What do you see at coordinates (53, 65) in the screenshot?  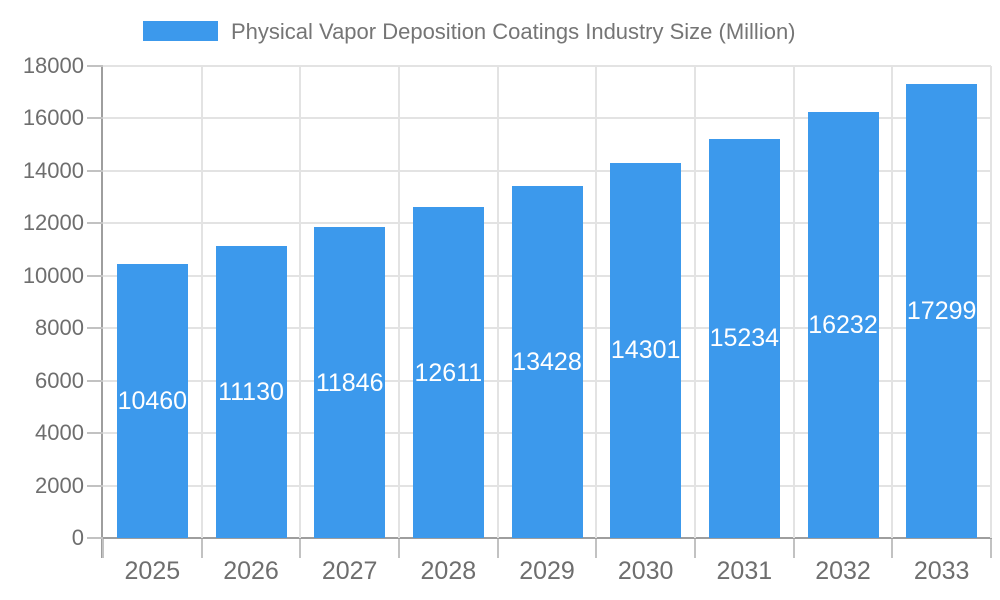 I see `y-tick-label: 18000` at bounding box center [53, 65].